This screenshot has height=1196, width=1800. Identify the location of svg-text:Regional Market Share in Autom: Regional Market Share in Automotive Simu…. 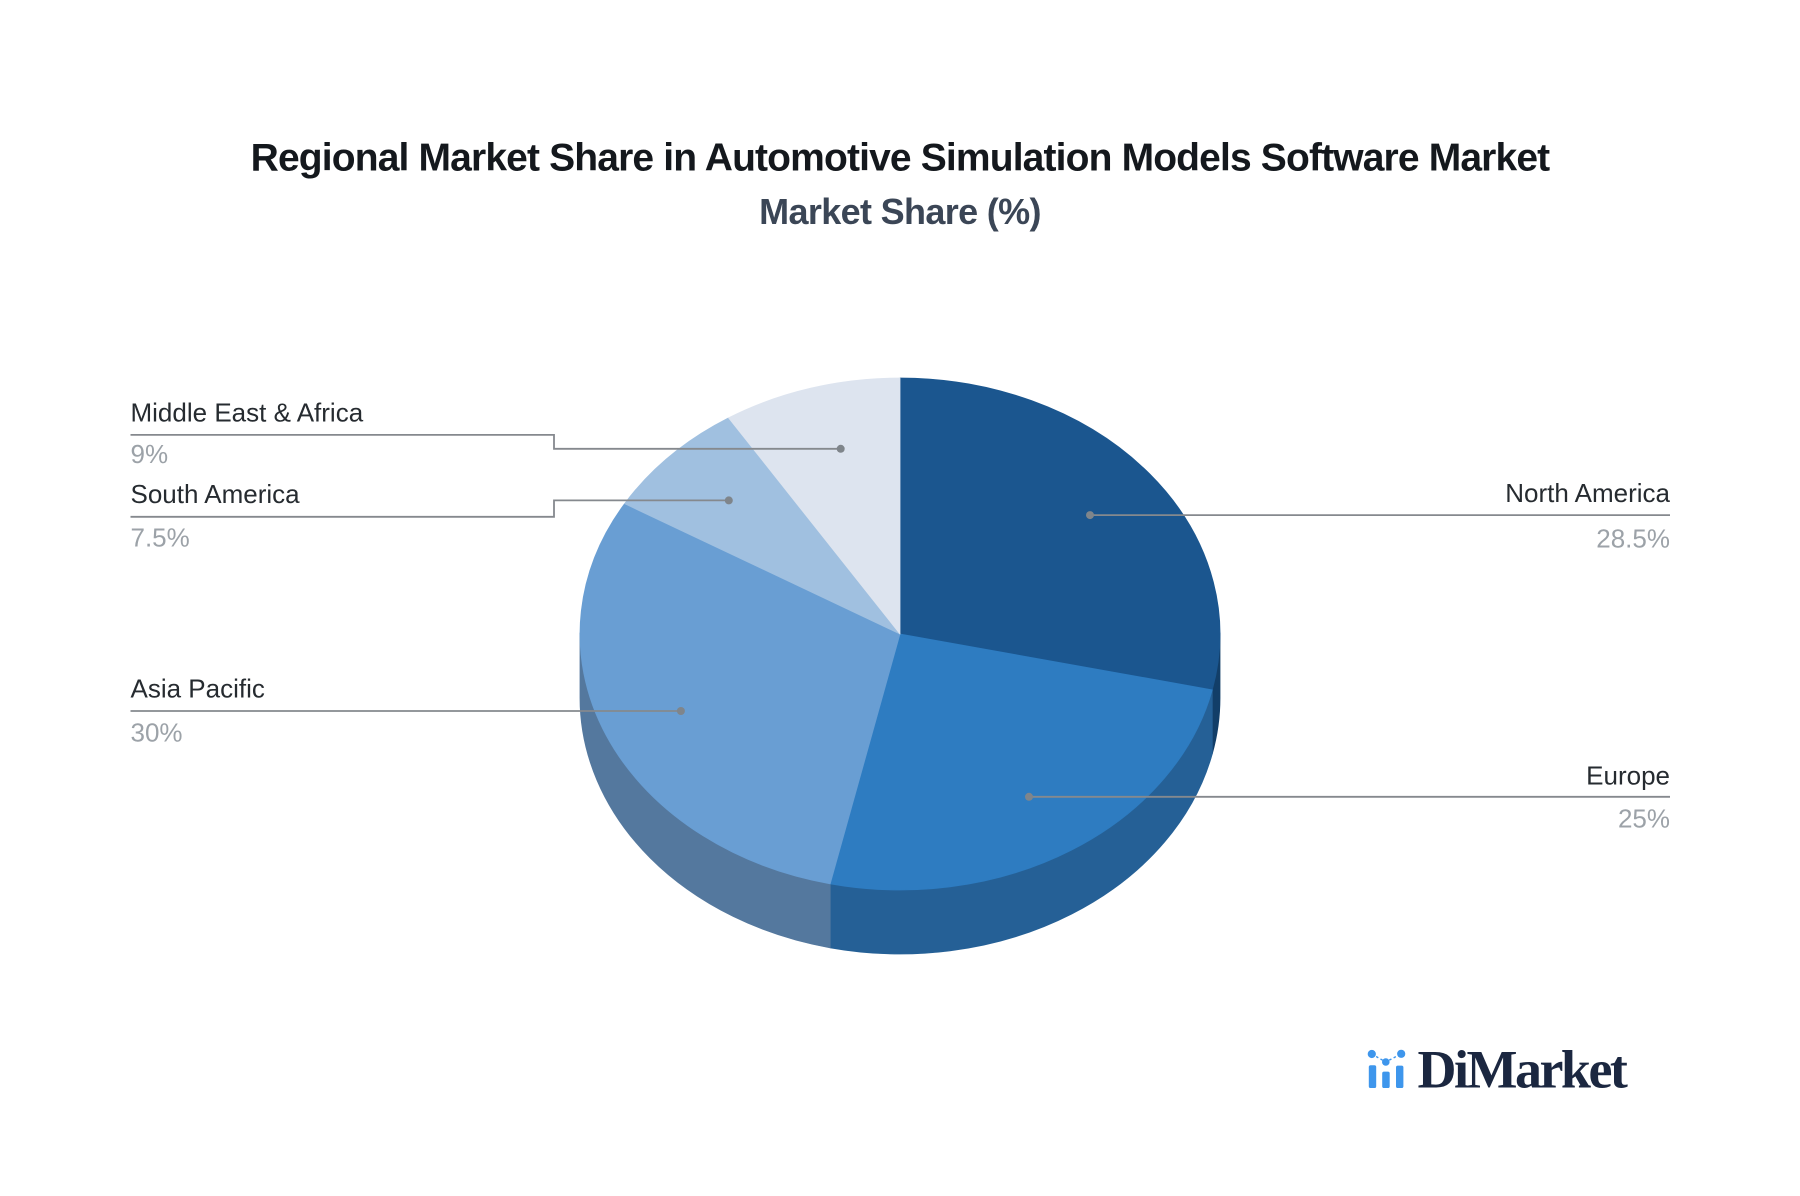
(901, 158).